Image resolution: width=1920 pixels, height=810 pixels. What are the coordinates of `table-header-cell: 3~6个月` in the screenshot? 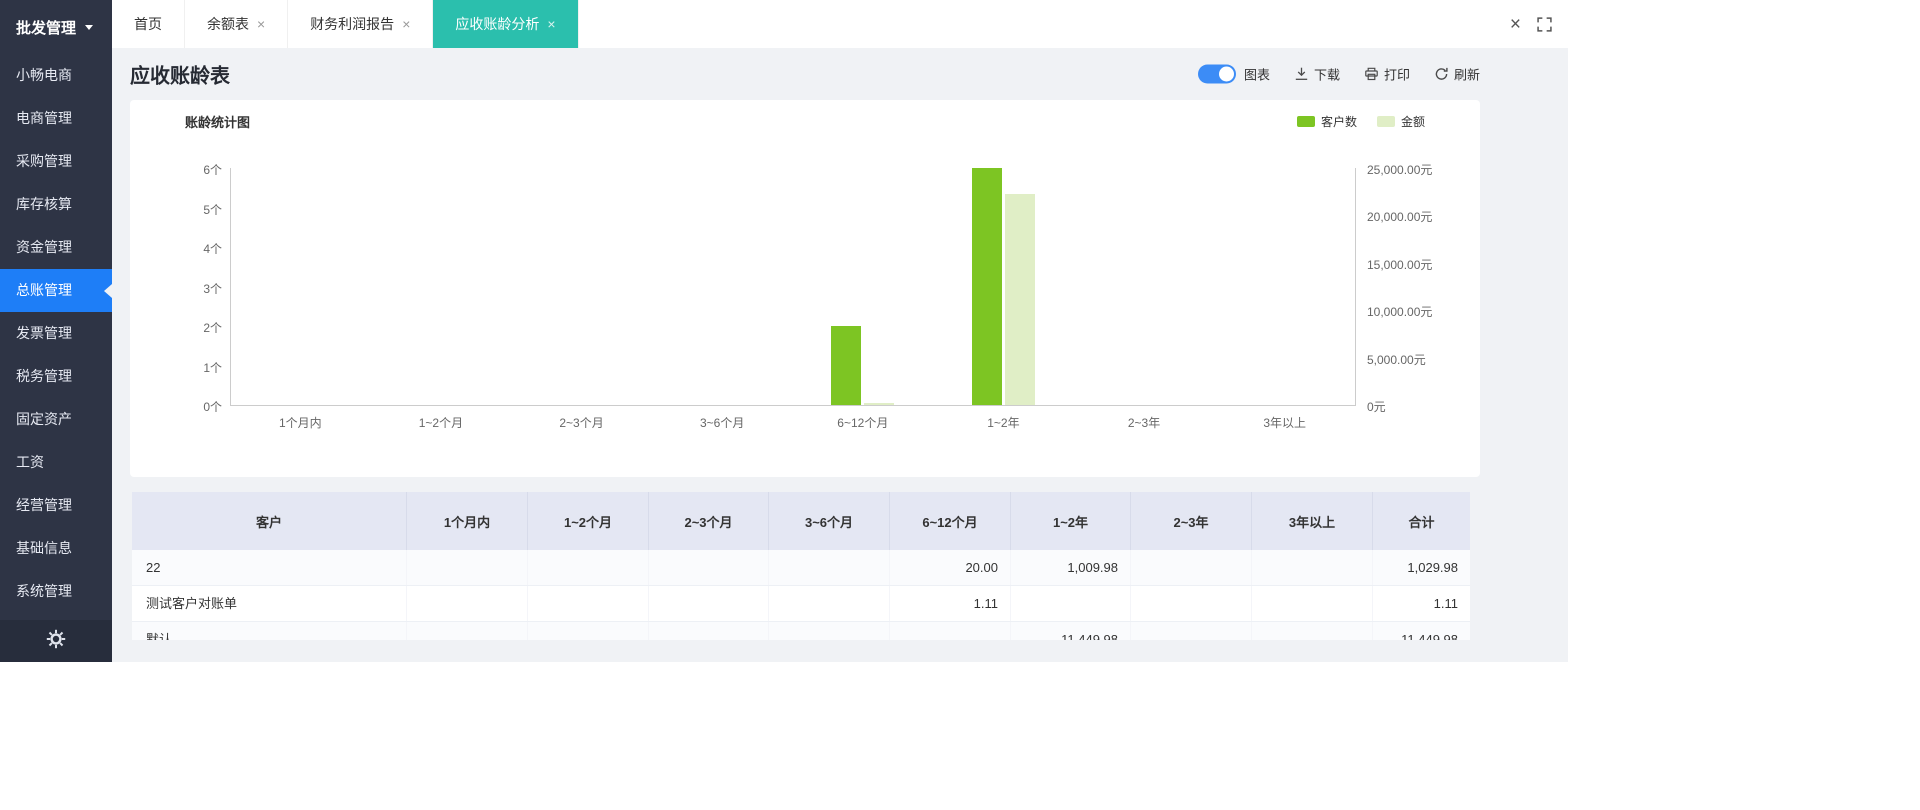 It's located at (829, 521).